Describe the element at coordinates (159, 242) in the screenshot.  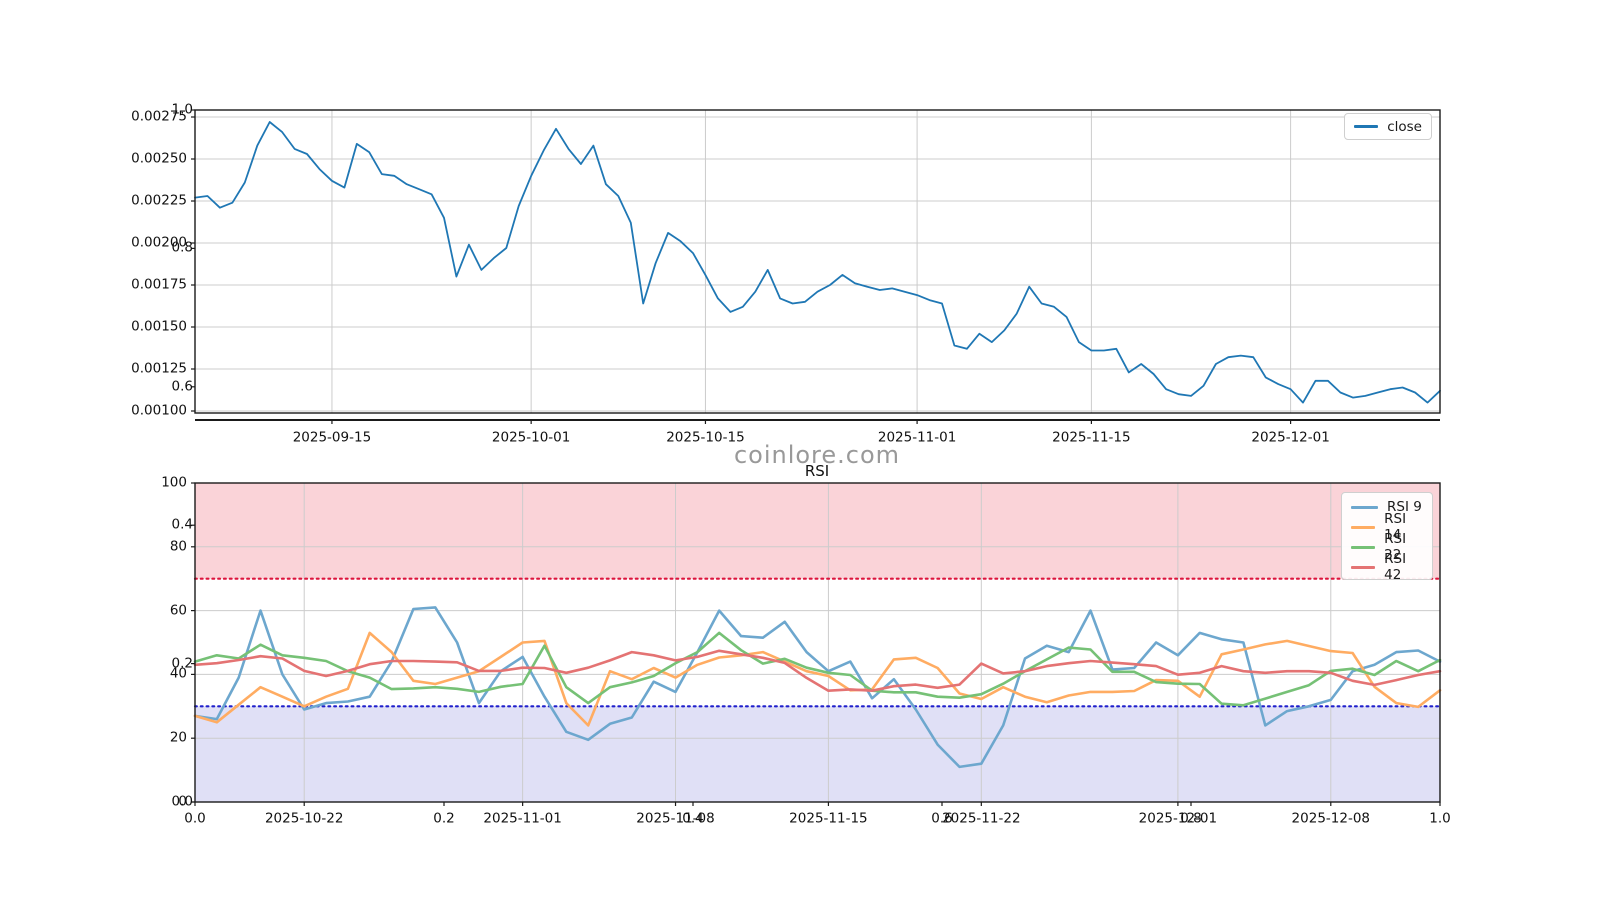
I see `tick-label: 0.00200` at that location.